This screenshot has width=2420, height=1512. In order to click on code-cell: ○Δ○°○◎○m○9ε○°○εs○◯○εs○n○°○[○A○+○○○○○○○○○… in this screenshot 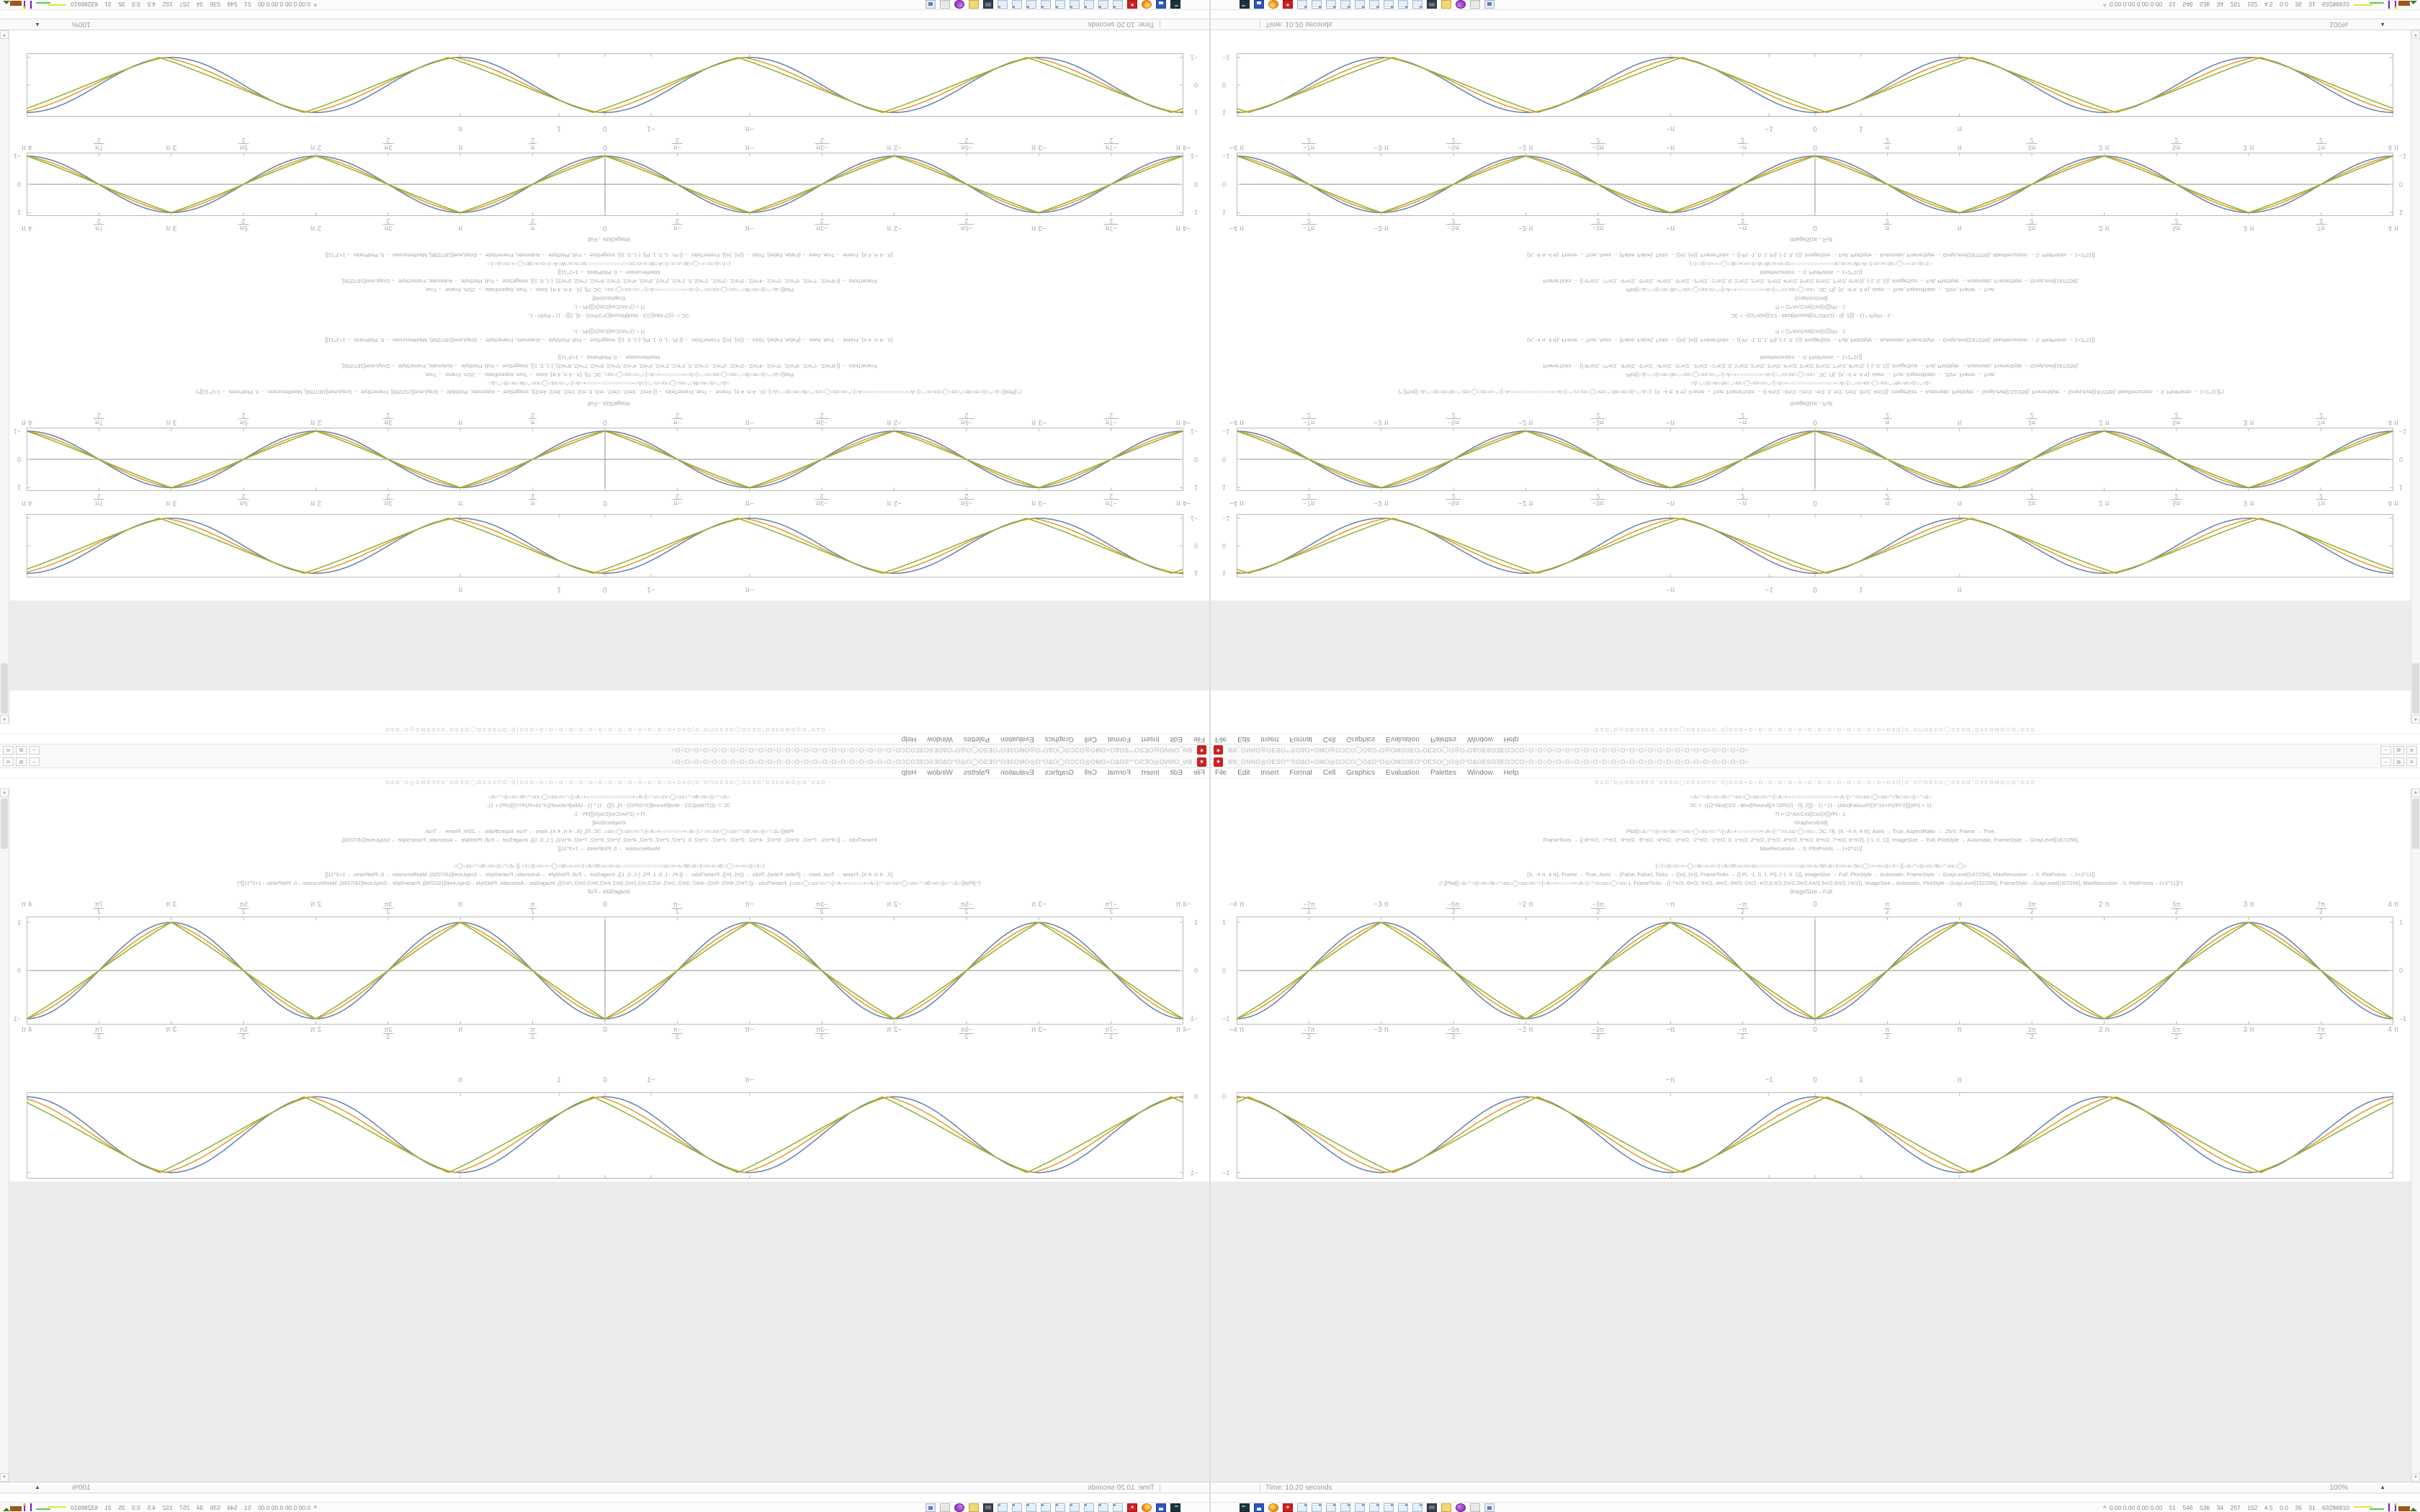, I will do `click(609, 840)`.